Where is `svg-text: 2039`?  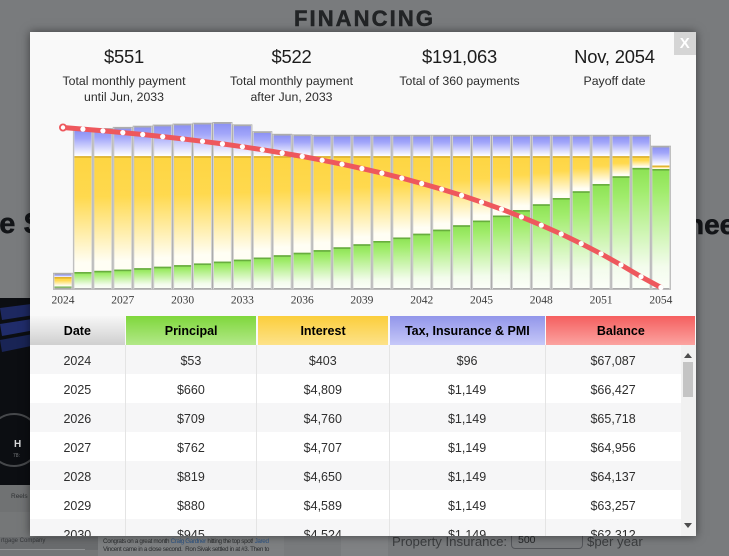
svg-text: 2039 is located at coordinates (361, 301).